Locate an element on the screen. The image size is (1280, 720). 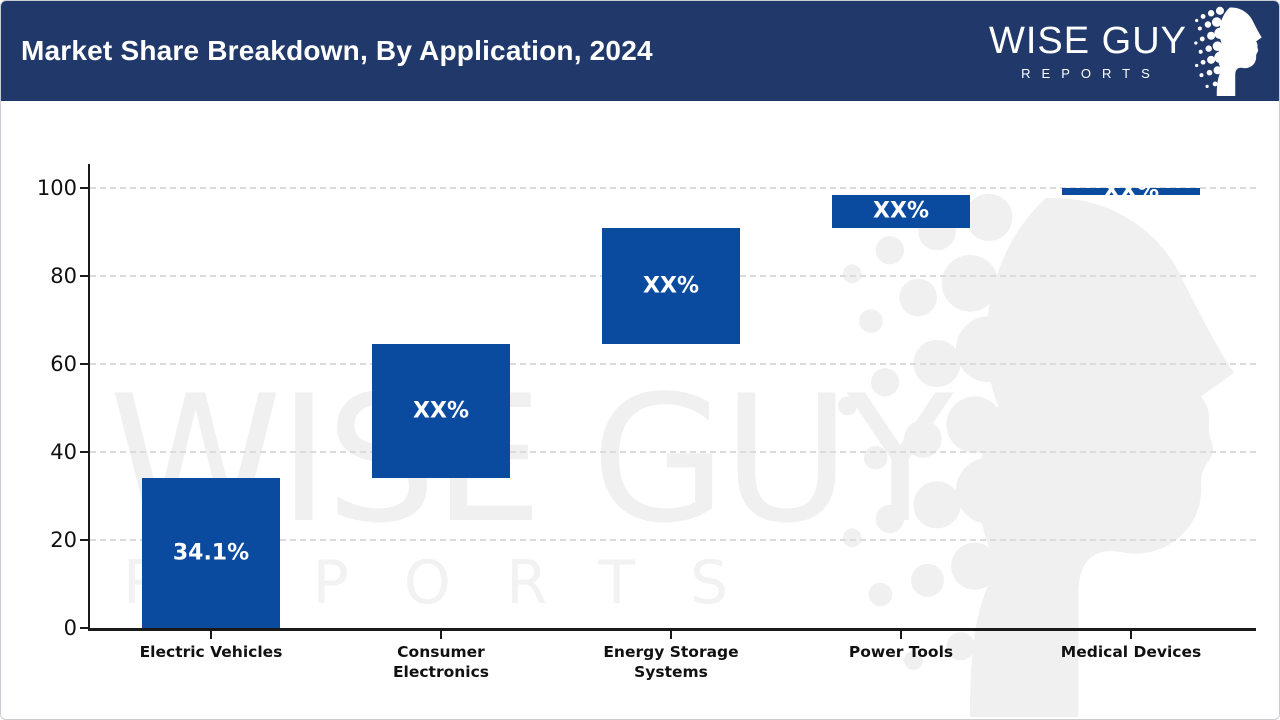
x-category-label-line: Energy Storage is located at coordinates (671, 652).